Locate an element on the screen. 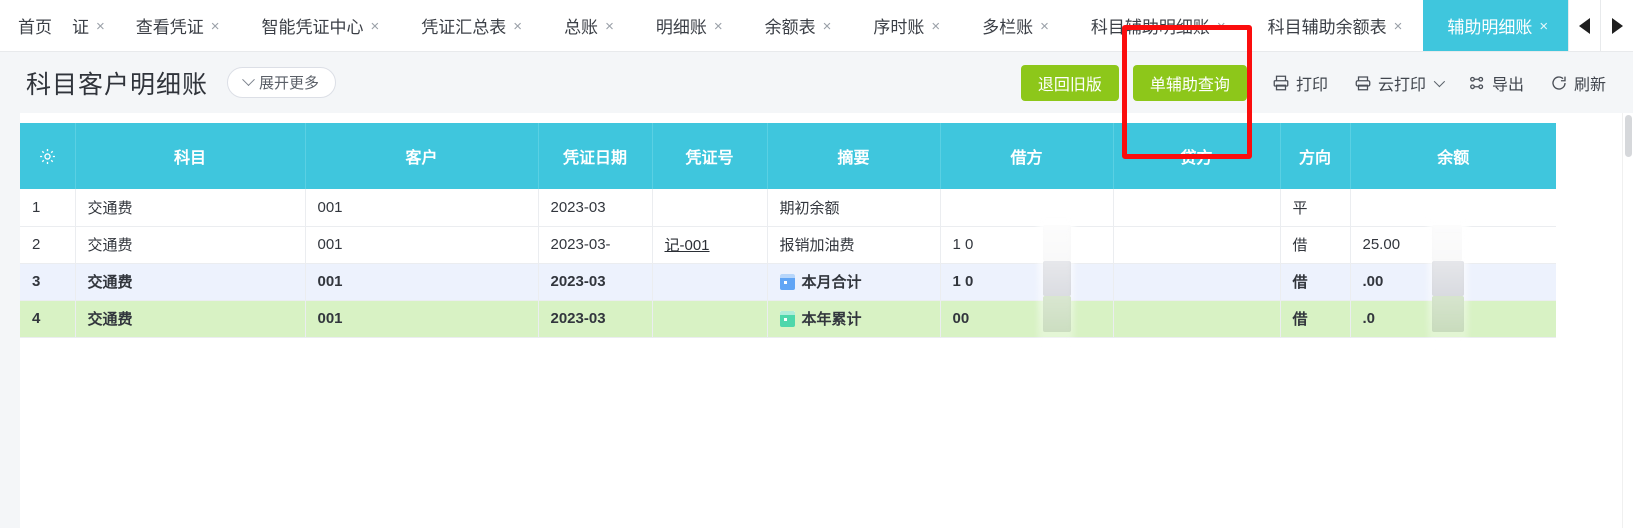 The width and height of the screenshot is (1633, 528). cell-summary: 期初余额 is located at coordinates (854, 208).